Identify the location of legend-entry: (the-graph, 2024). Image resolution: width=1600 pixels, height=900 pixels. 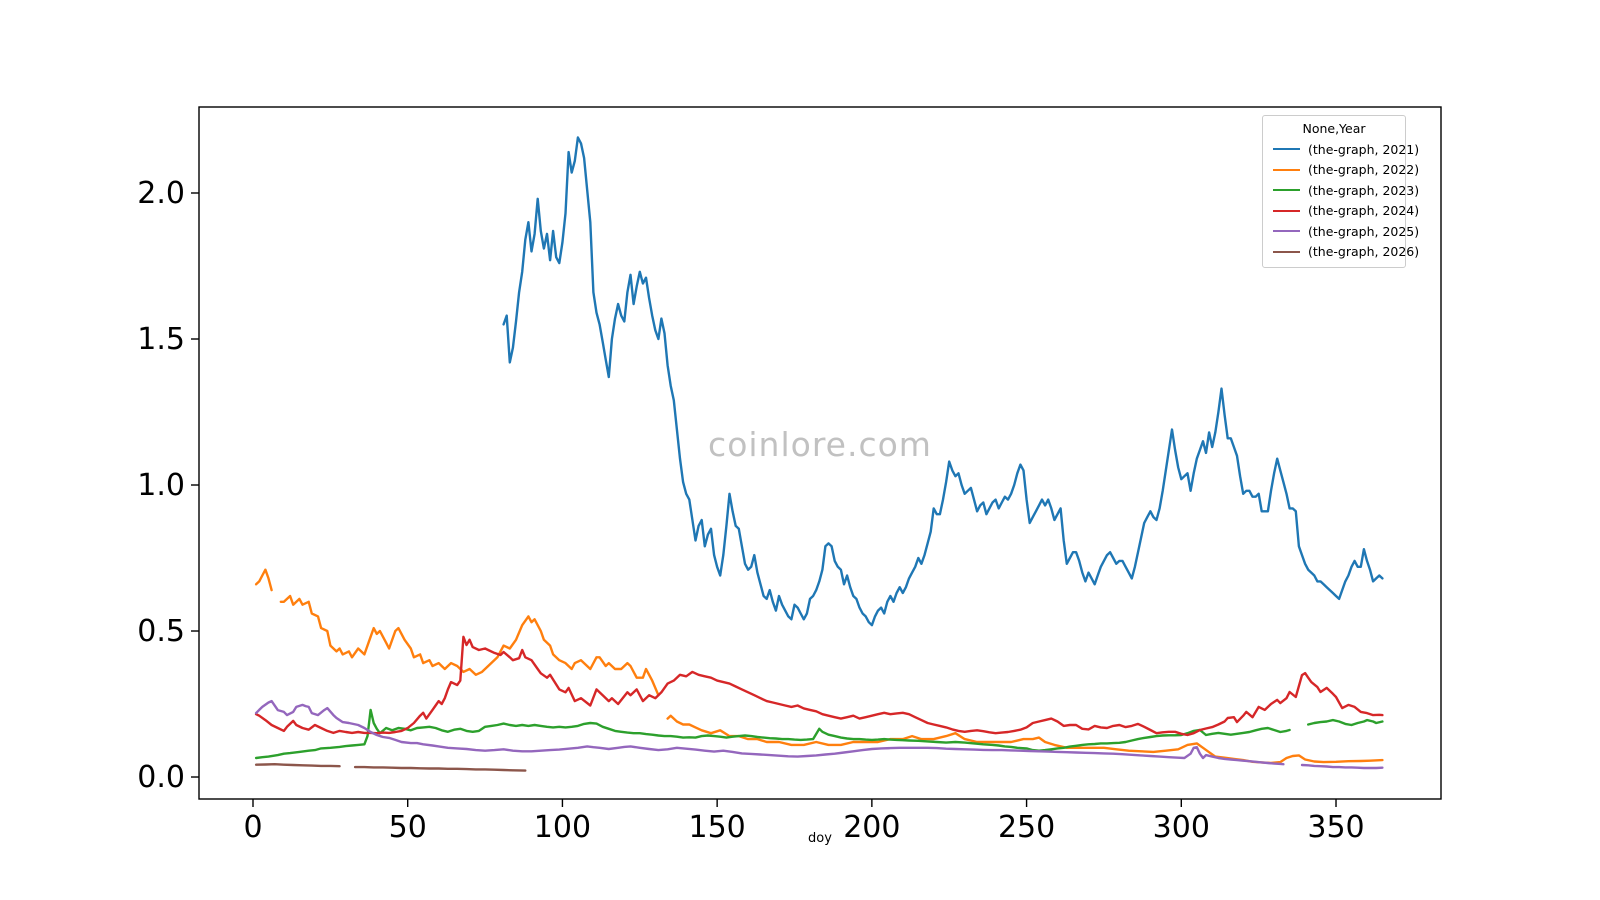
(1341, 211).